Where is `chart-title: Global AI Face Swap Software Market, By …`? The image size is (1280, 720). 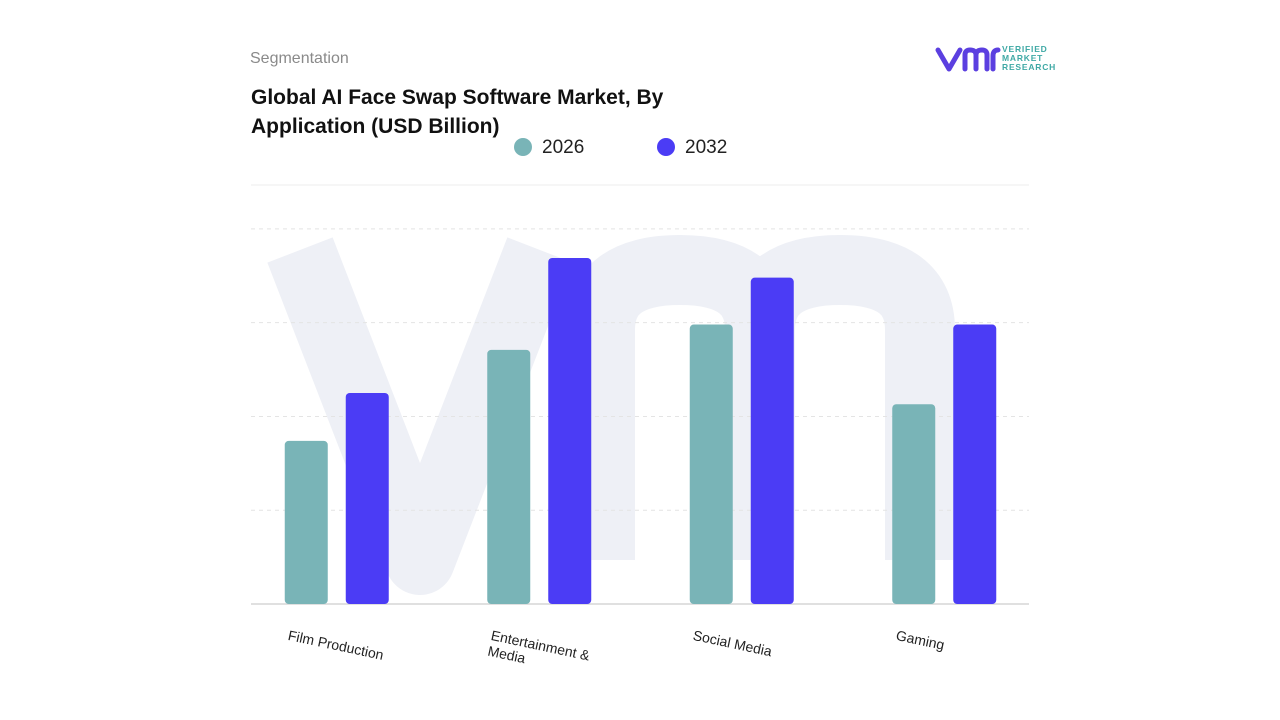
chart-title: Global AI Face Swap Software Market, By … is located at coordinates (457, 112).